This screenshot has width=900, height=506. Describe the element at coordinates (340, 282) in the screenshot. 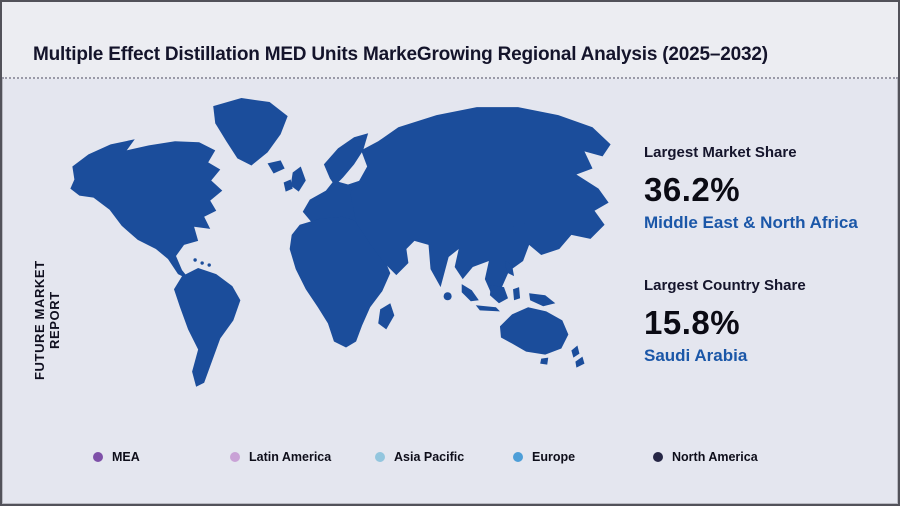

I see `continent-africa` at that location.